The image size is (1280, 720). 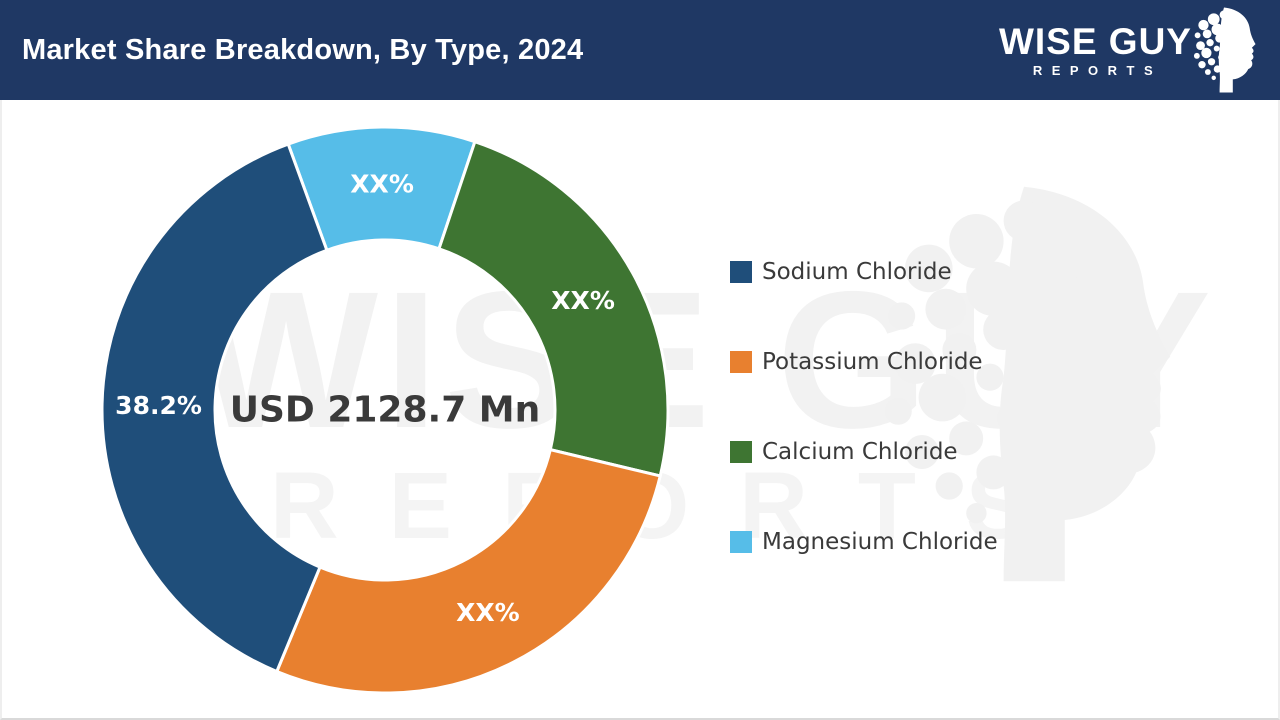 I want to click on legend-label: Sodium Chloride, so click(x=857, y=272).